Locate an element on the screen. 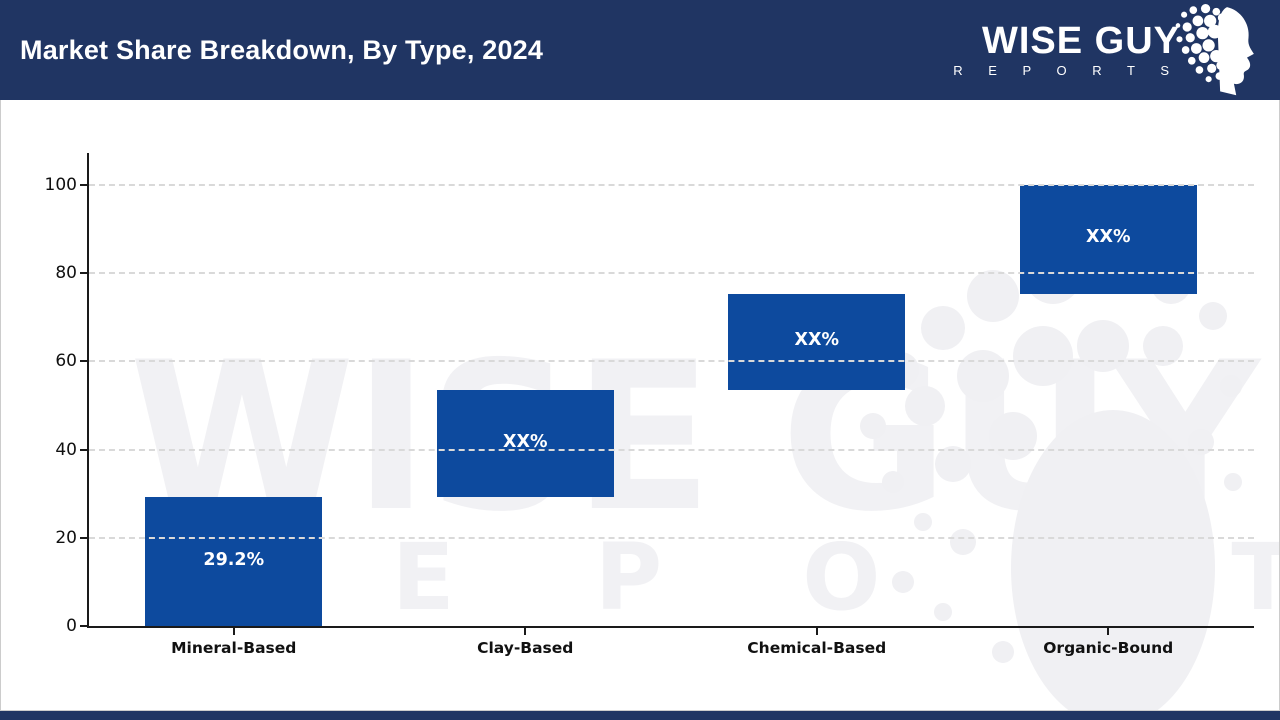 The height and width of the screenshot is (720, 1280). bar-value-label: 29.2% is located at coordinates (234, 559).